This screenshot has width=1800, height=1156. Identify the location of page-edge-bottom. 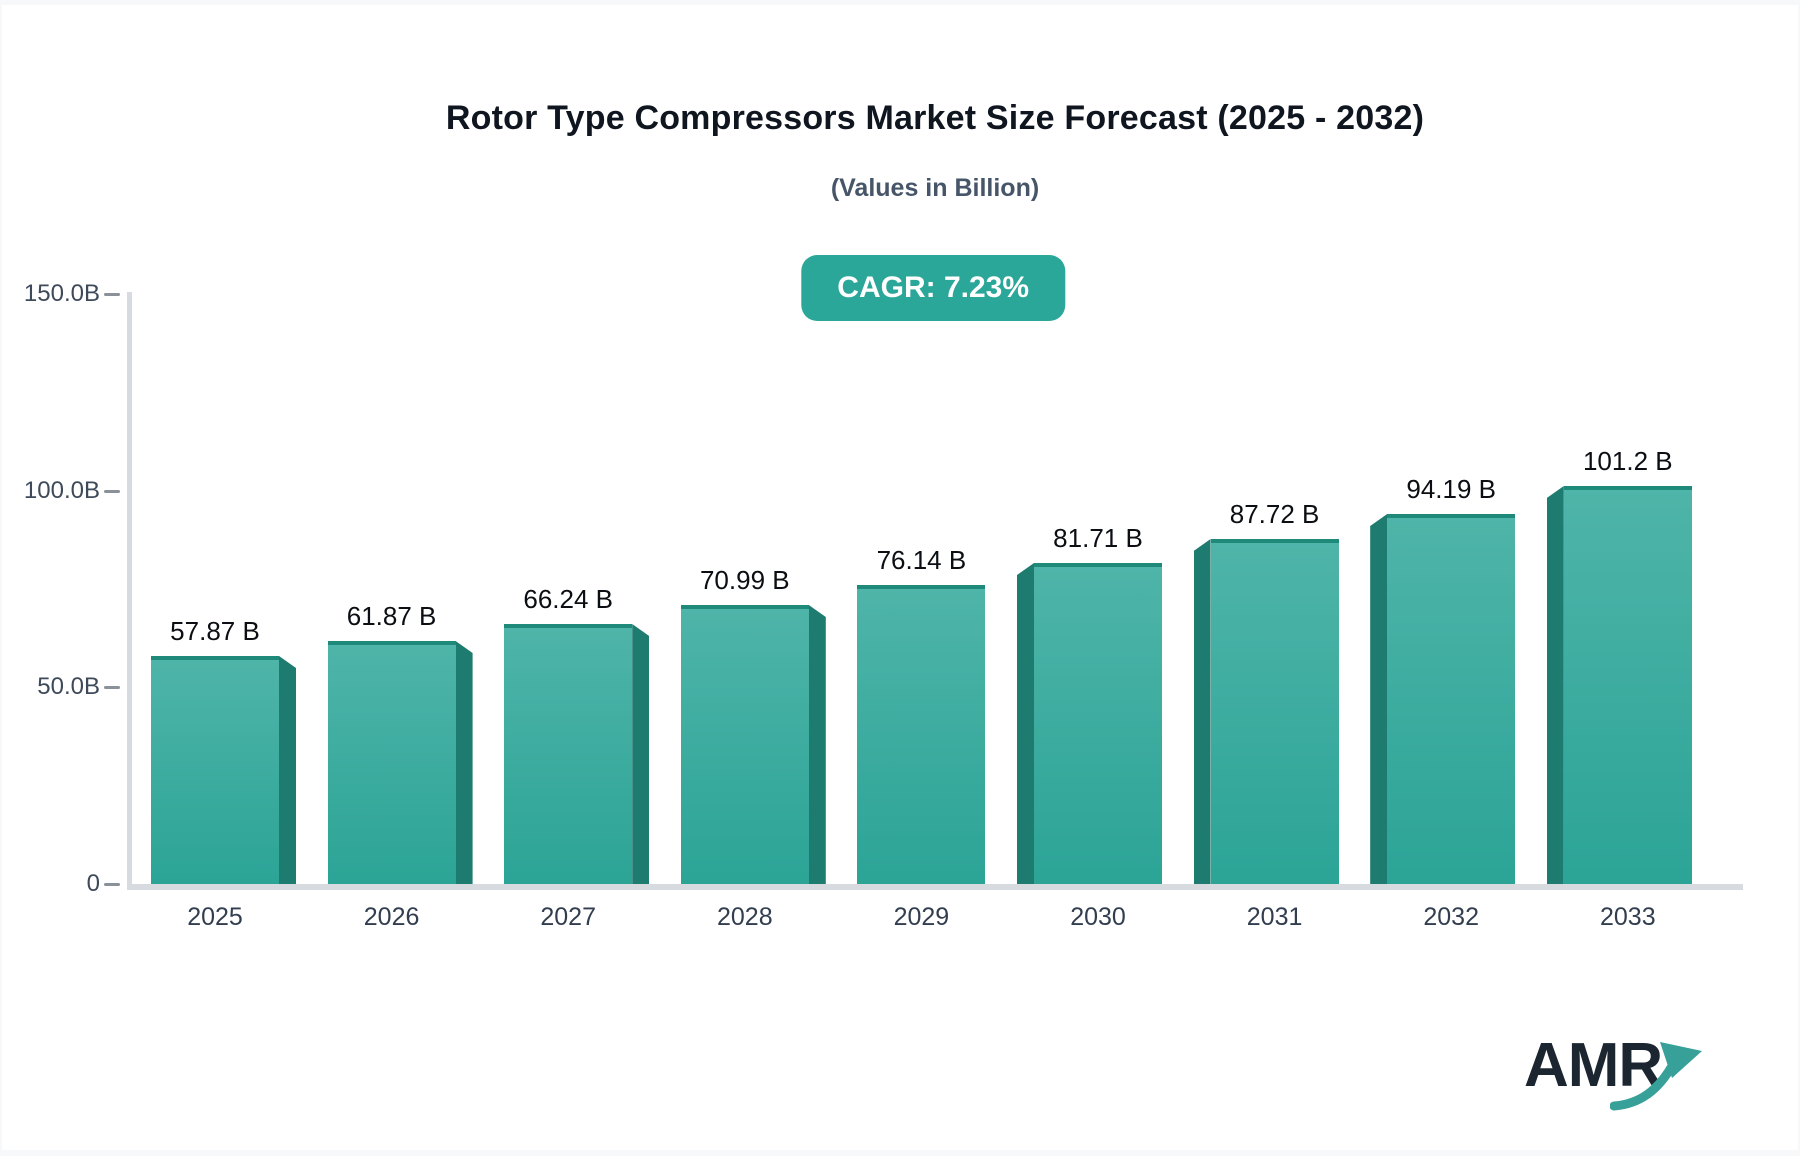
(900, 1153).